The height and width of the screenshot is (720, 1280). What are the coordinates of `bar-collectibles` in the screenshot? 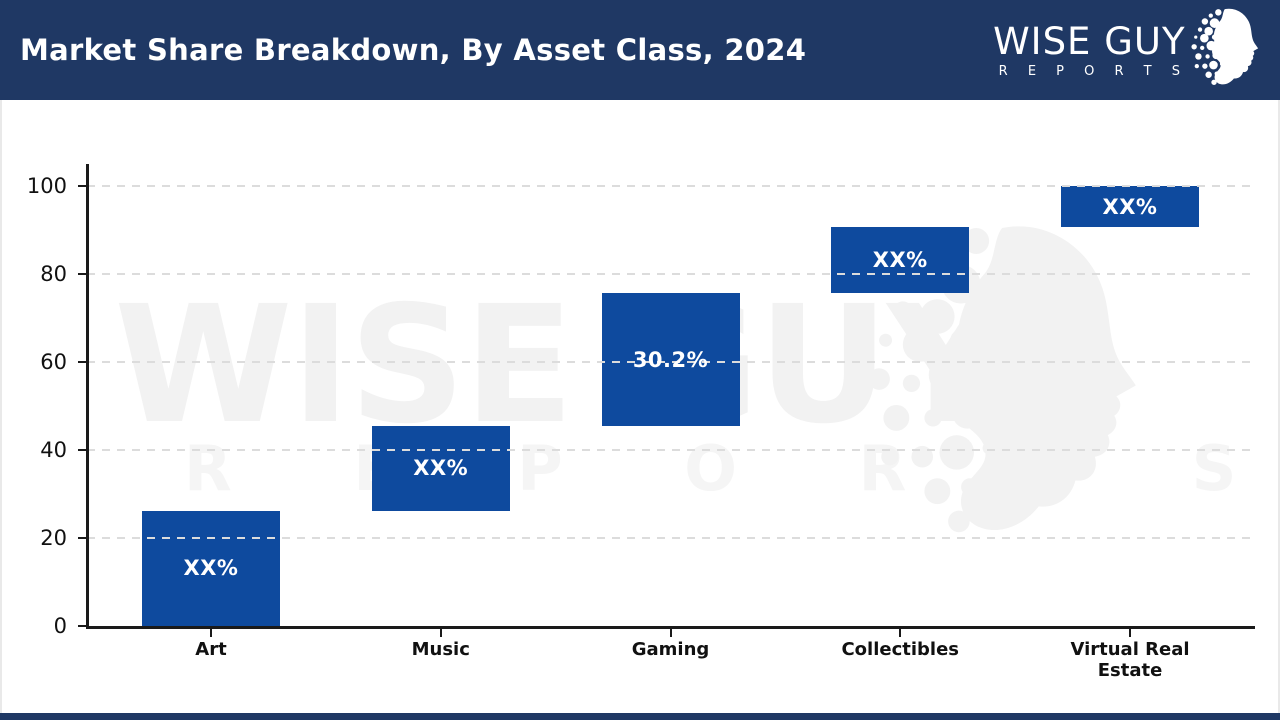 It's located at (900, 260).